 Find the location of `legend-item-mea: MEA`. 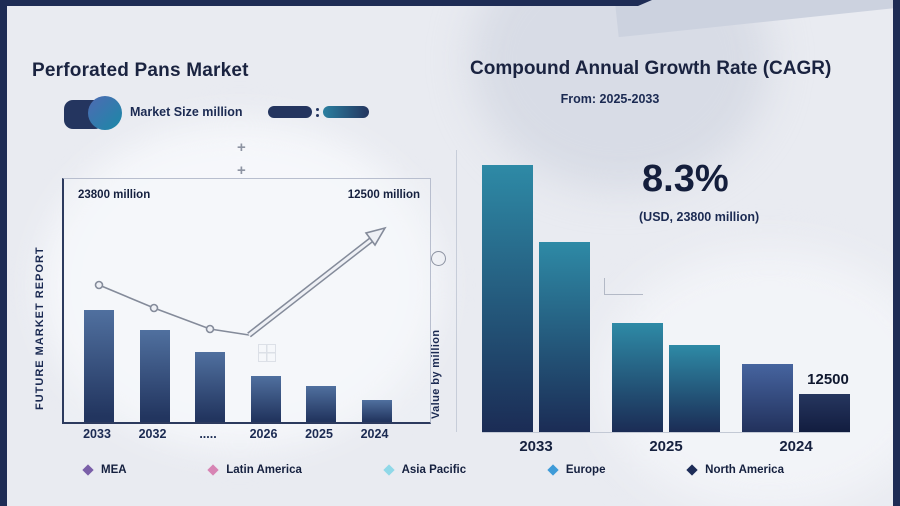

legend-item-mea: MEA is located at coordinates (104, 470).